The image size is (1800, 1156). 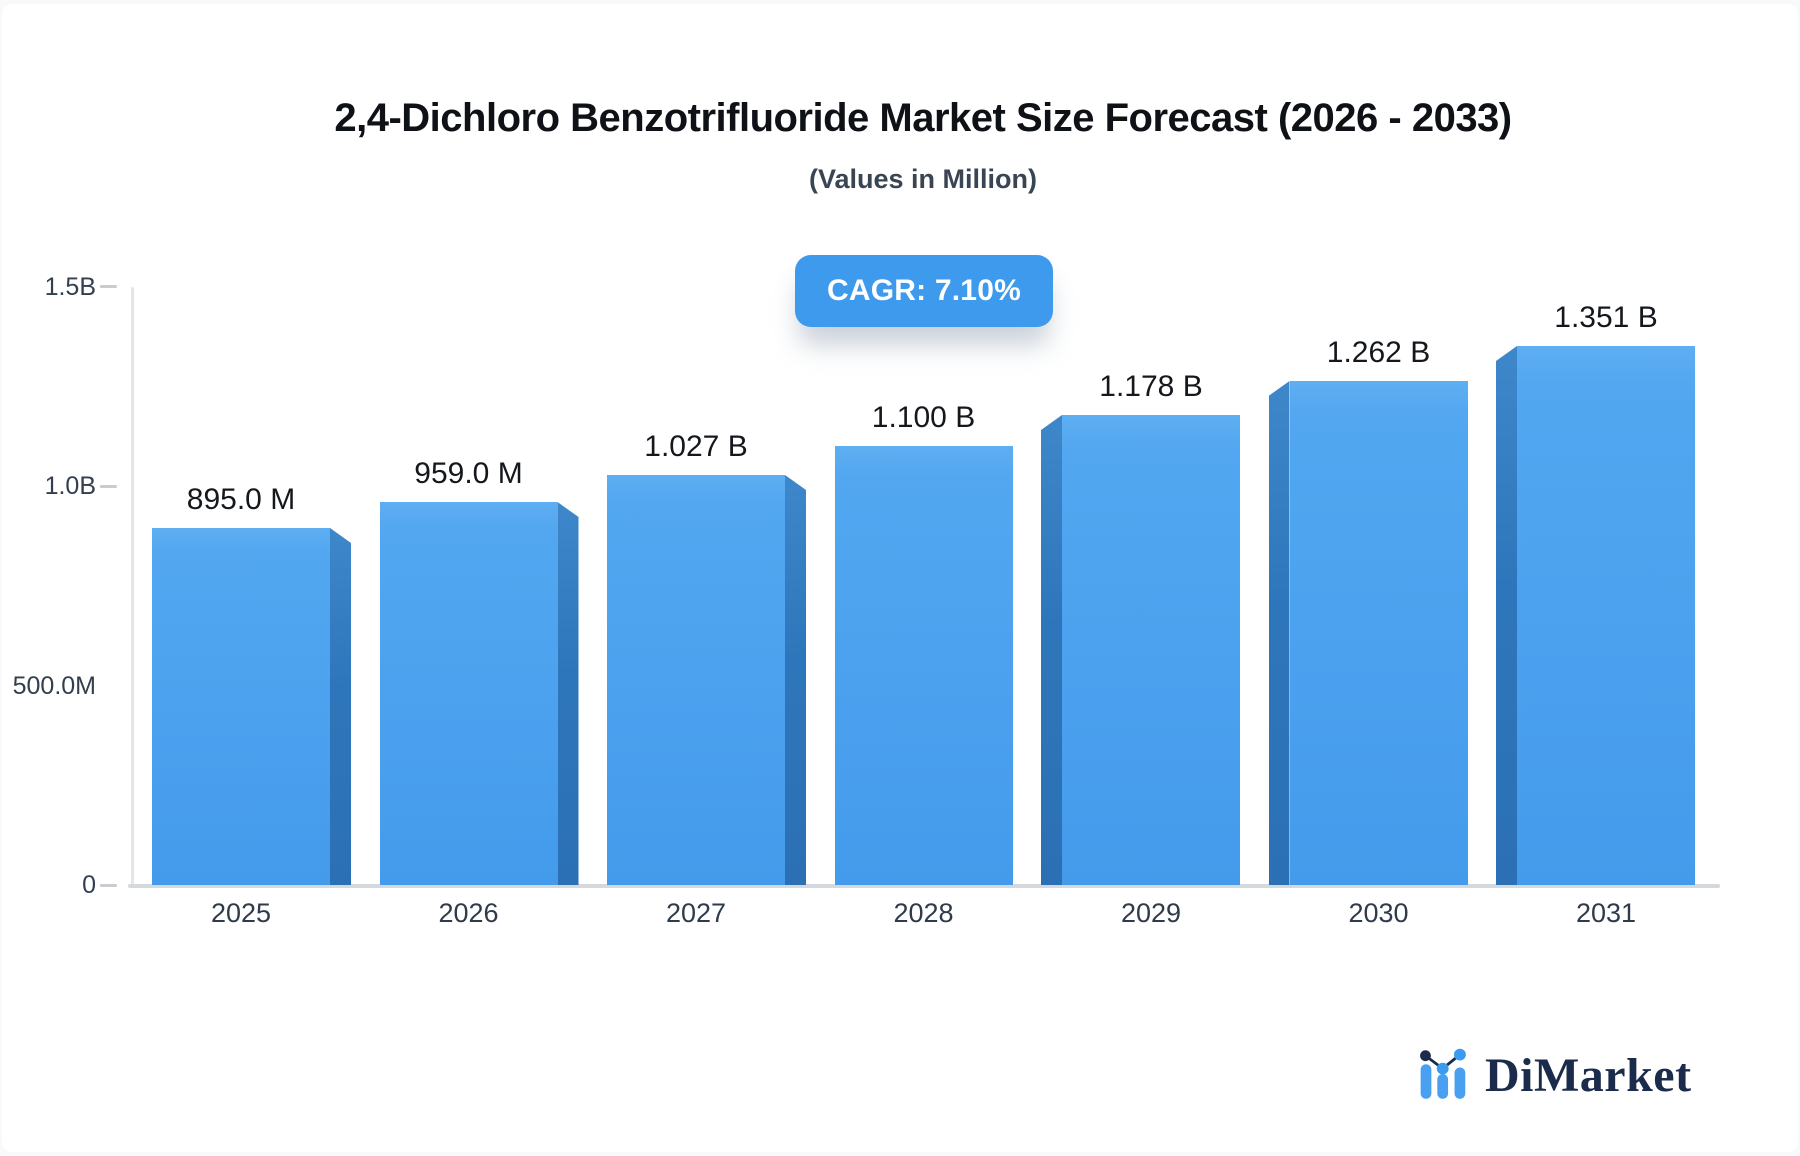 What do you see at coordinates (70, 286) in the screenshot?
I see `y-axis-label-1.5B: 1.5B` at bounding box center [70, 286].